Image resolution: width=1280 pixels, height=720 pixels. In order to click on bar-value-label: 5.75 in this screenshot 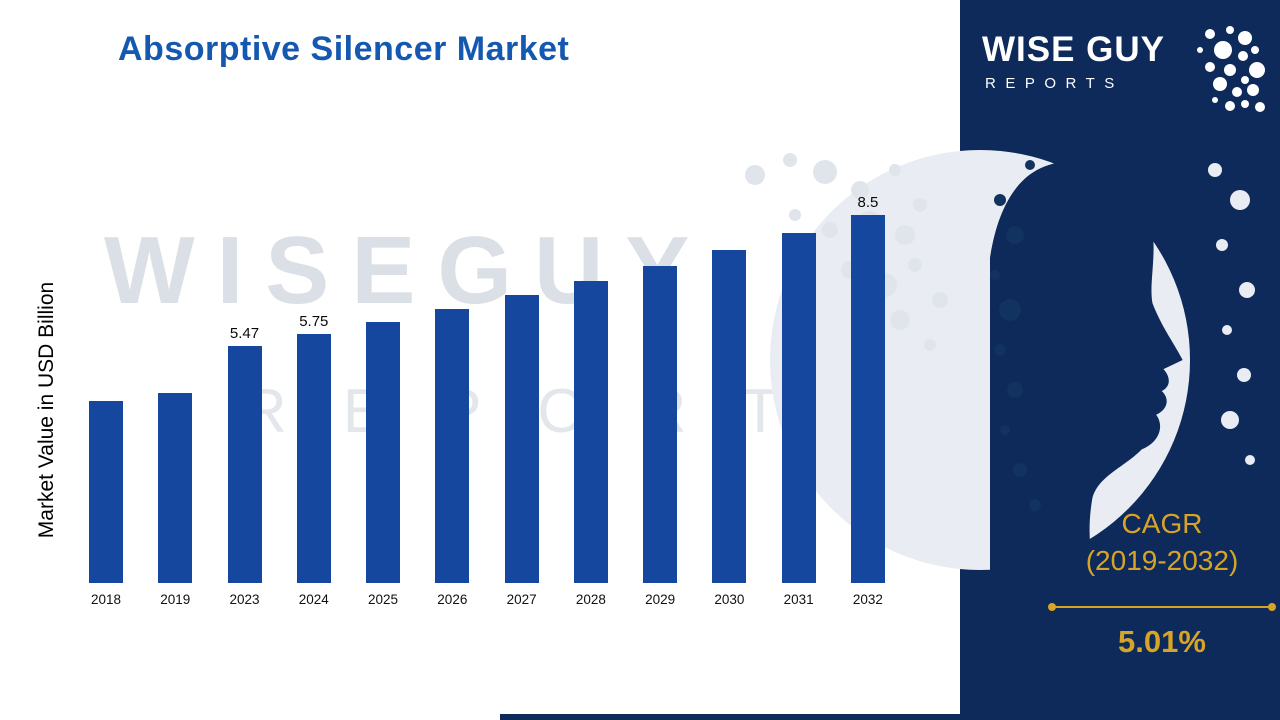, I will do `click(314, 321)`.